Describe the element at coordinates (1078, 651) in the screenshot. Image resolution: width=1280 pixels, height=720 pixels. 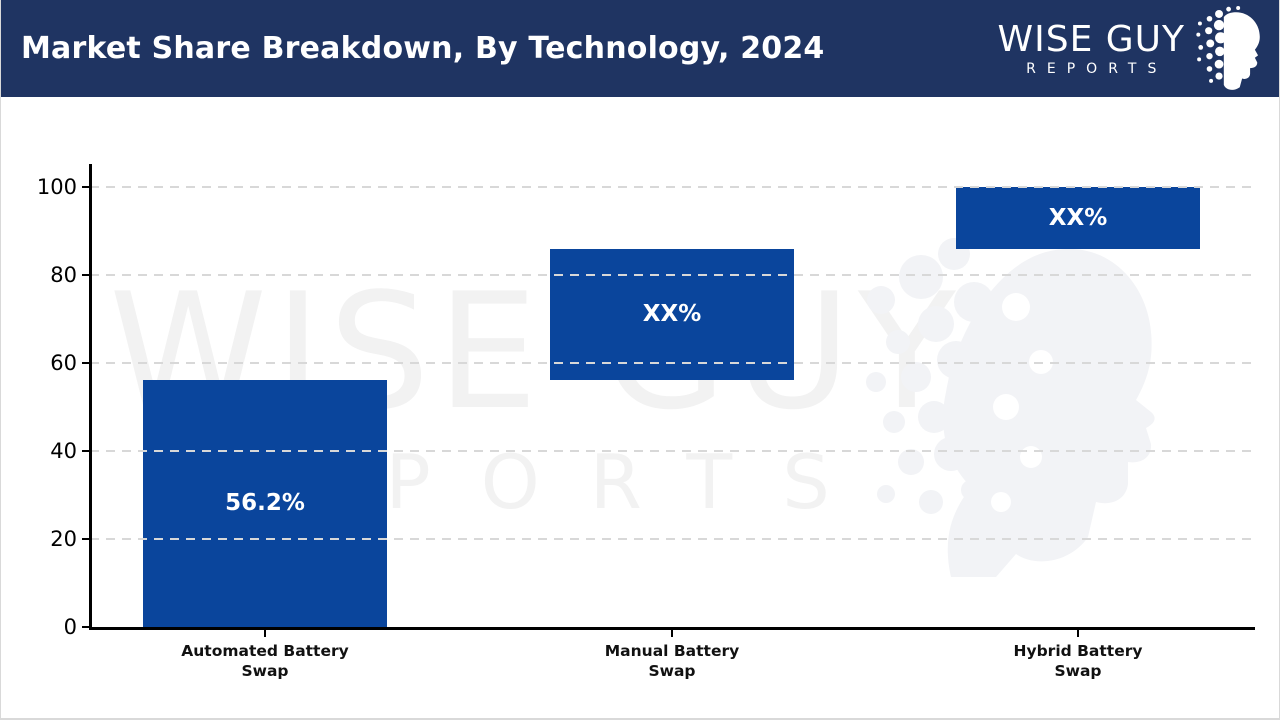
I see `category-label-2-line-0: Hybrid Battery` at that location.